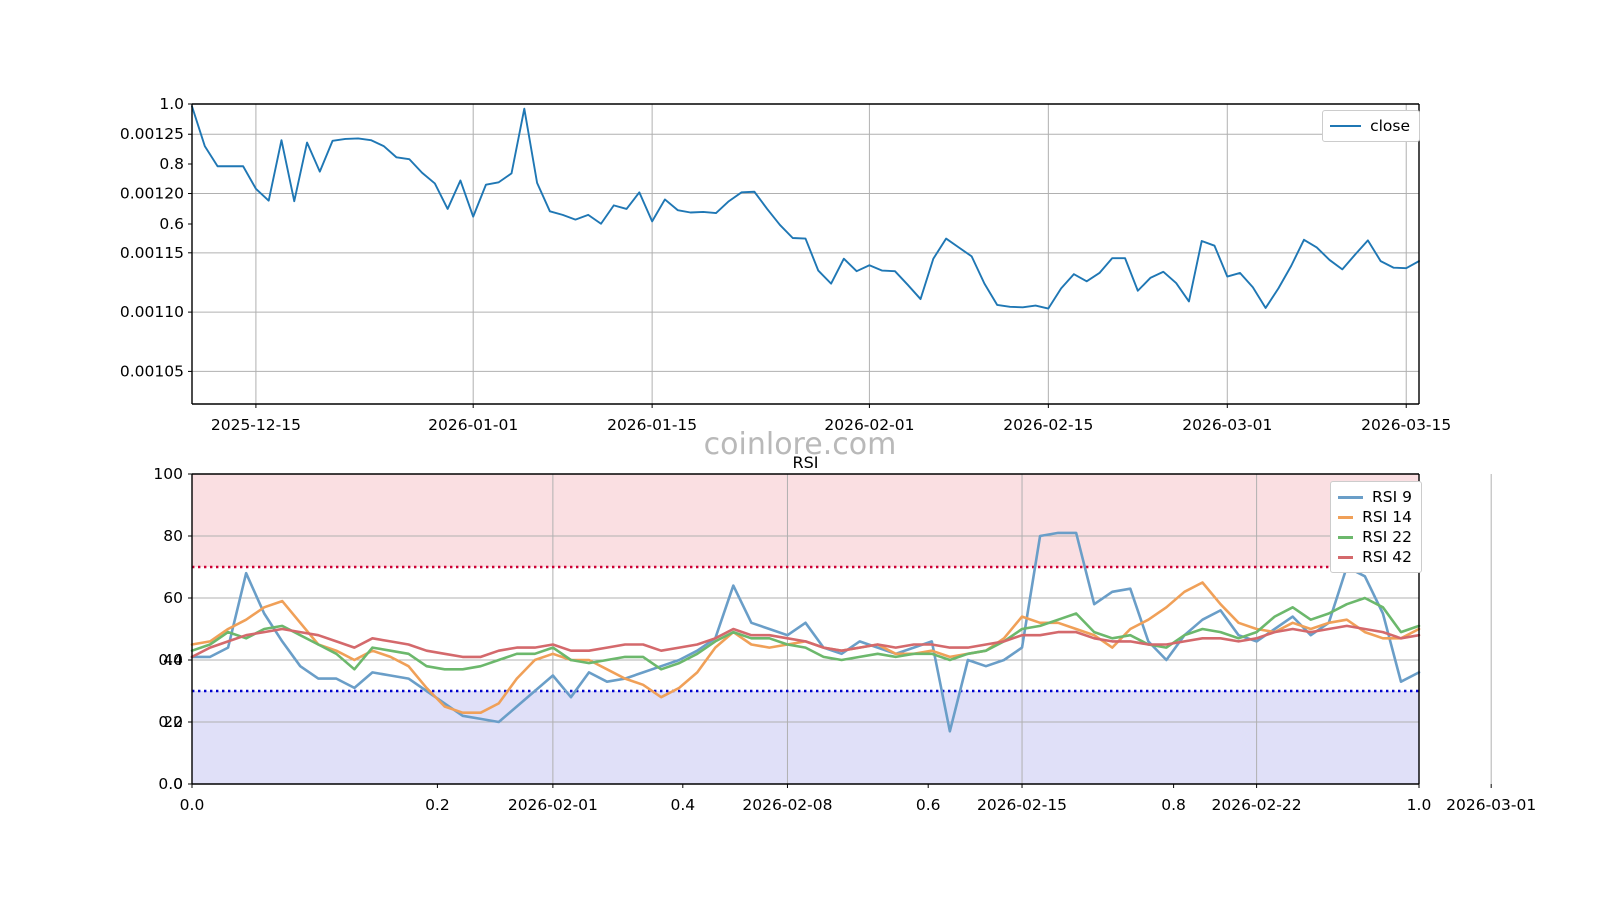 The height and width of the screenshot is (900, 1600). Describe the element at coordinates (173, 660) in the screenshot. I see `rsi-ytick-label: 40` at that location.